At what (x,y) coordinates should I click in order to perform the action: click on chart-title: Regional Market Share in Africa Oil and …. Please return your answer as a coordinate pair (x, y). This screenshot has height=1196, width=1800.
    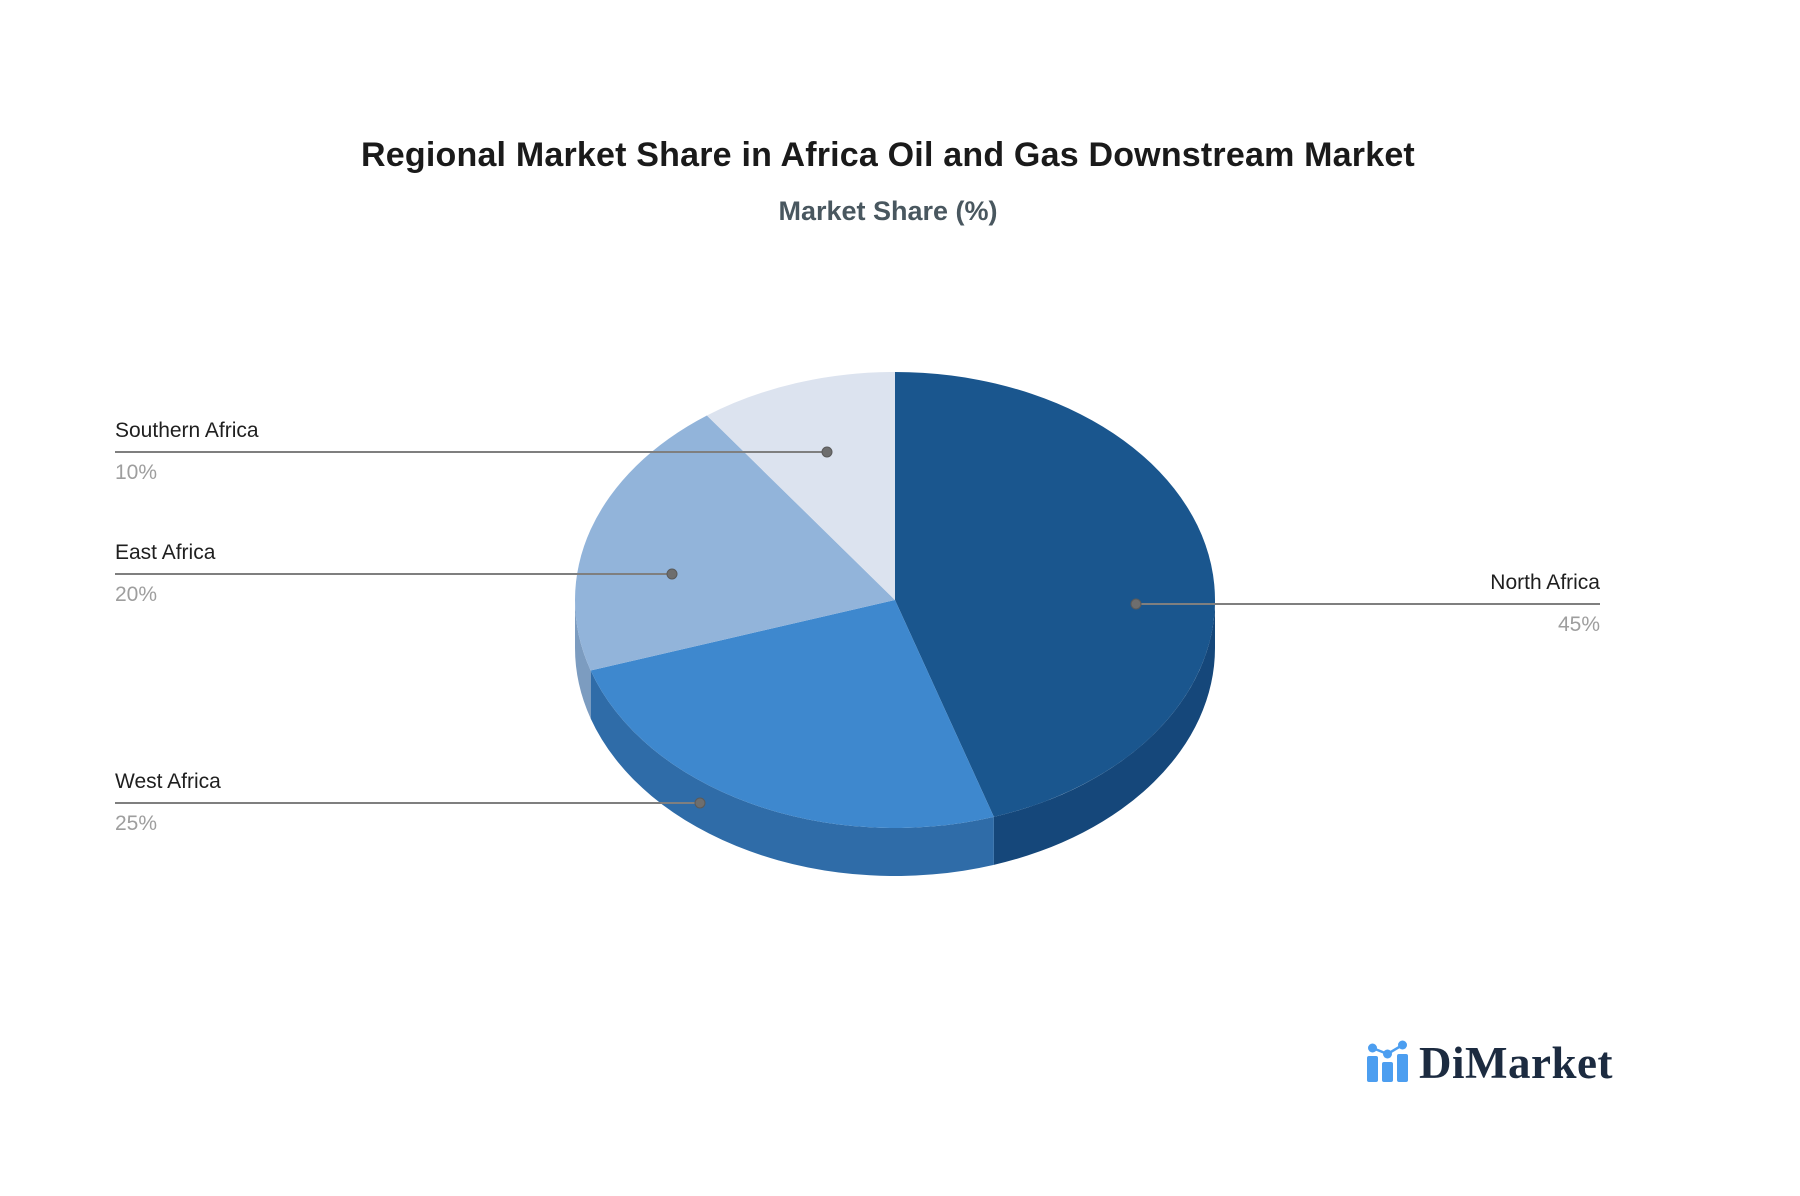
    Looking at the image, I should click on (888, 155).